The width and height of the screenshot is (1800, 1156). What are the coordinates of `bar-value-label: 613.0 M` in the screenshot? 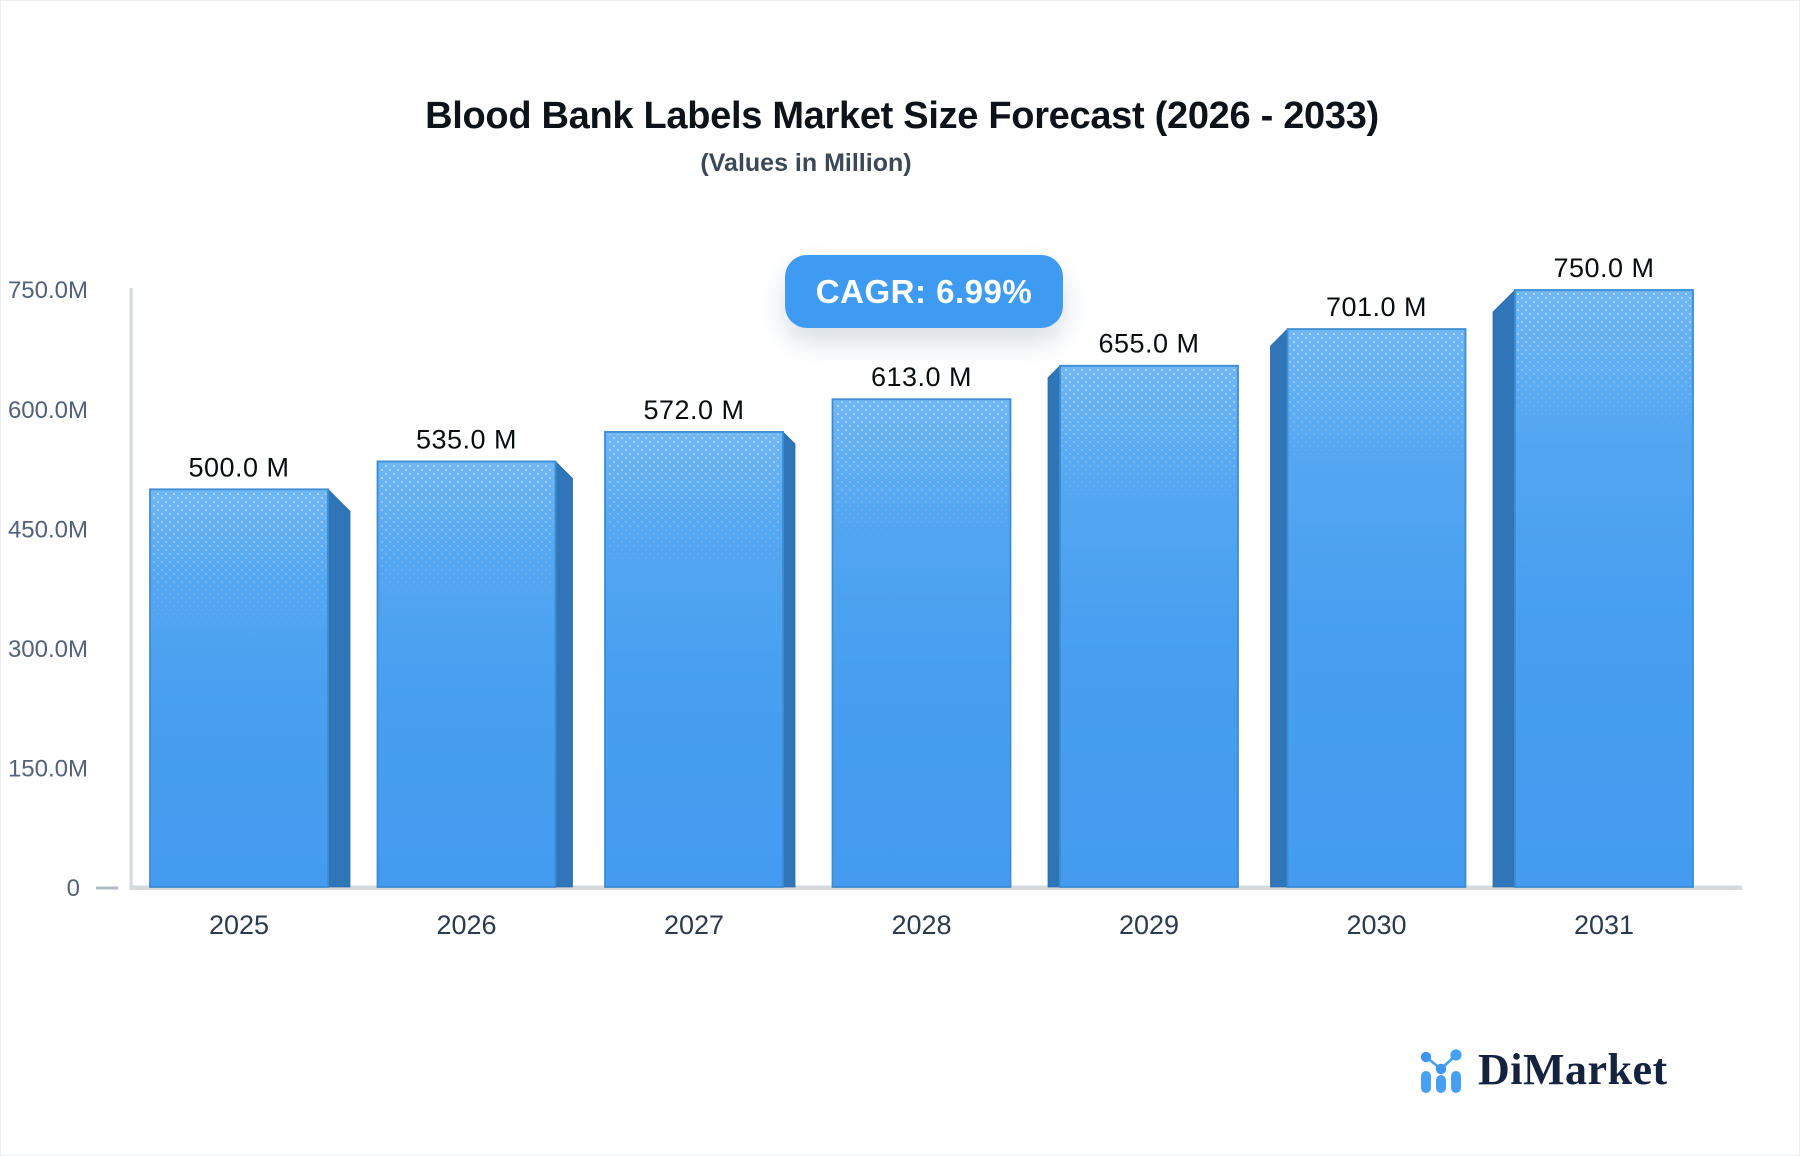 It's located at (921, 377).